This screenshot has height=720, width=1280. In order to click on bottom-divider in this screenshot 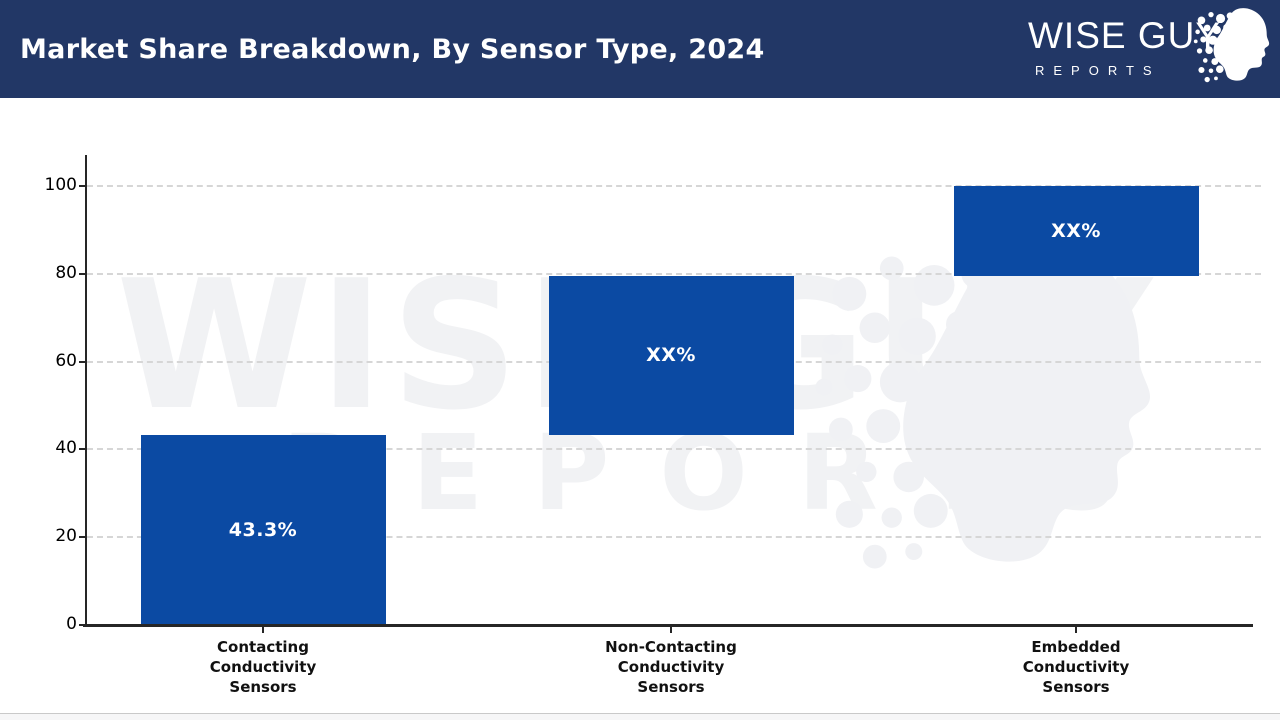, I will do `click(640, 713)`.